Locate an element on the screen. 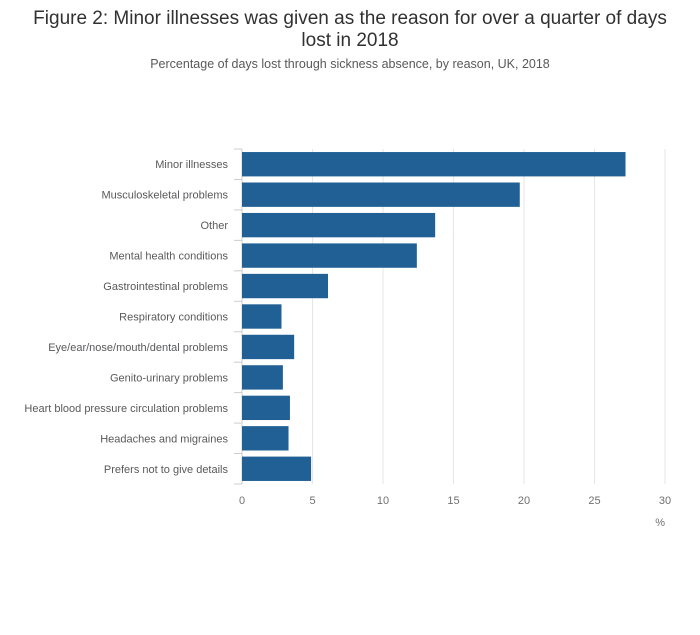 Image resolution: width=700 pixels, height=635 pixels. category-label: Gastrointestinal problems is located at coordinates (165, 287).